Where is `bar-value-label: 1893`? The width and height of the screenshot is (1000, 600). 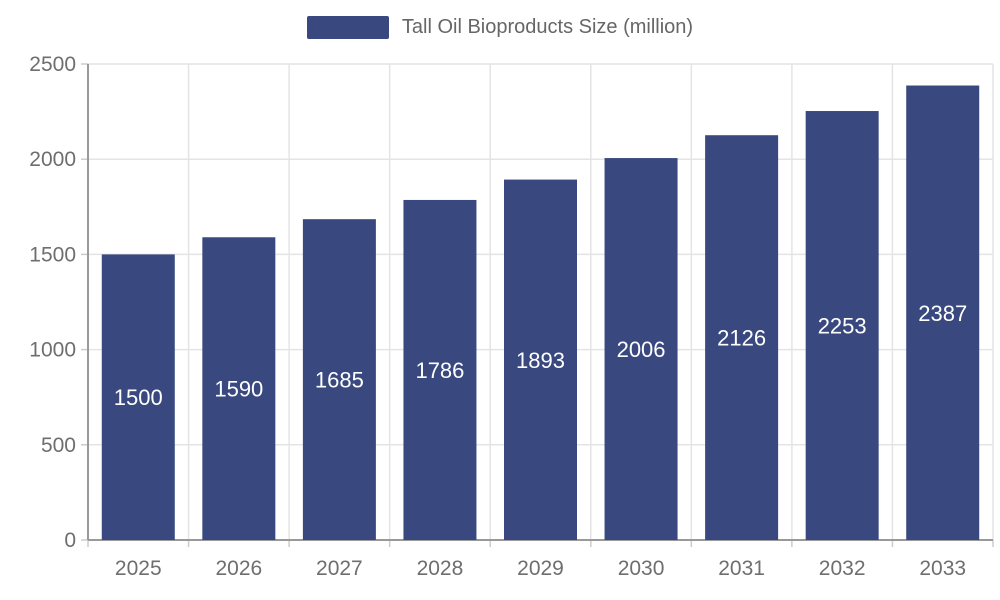
bar-value-label: 1893 is located at coordinates (540, 360).